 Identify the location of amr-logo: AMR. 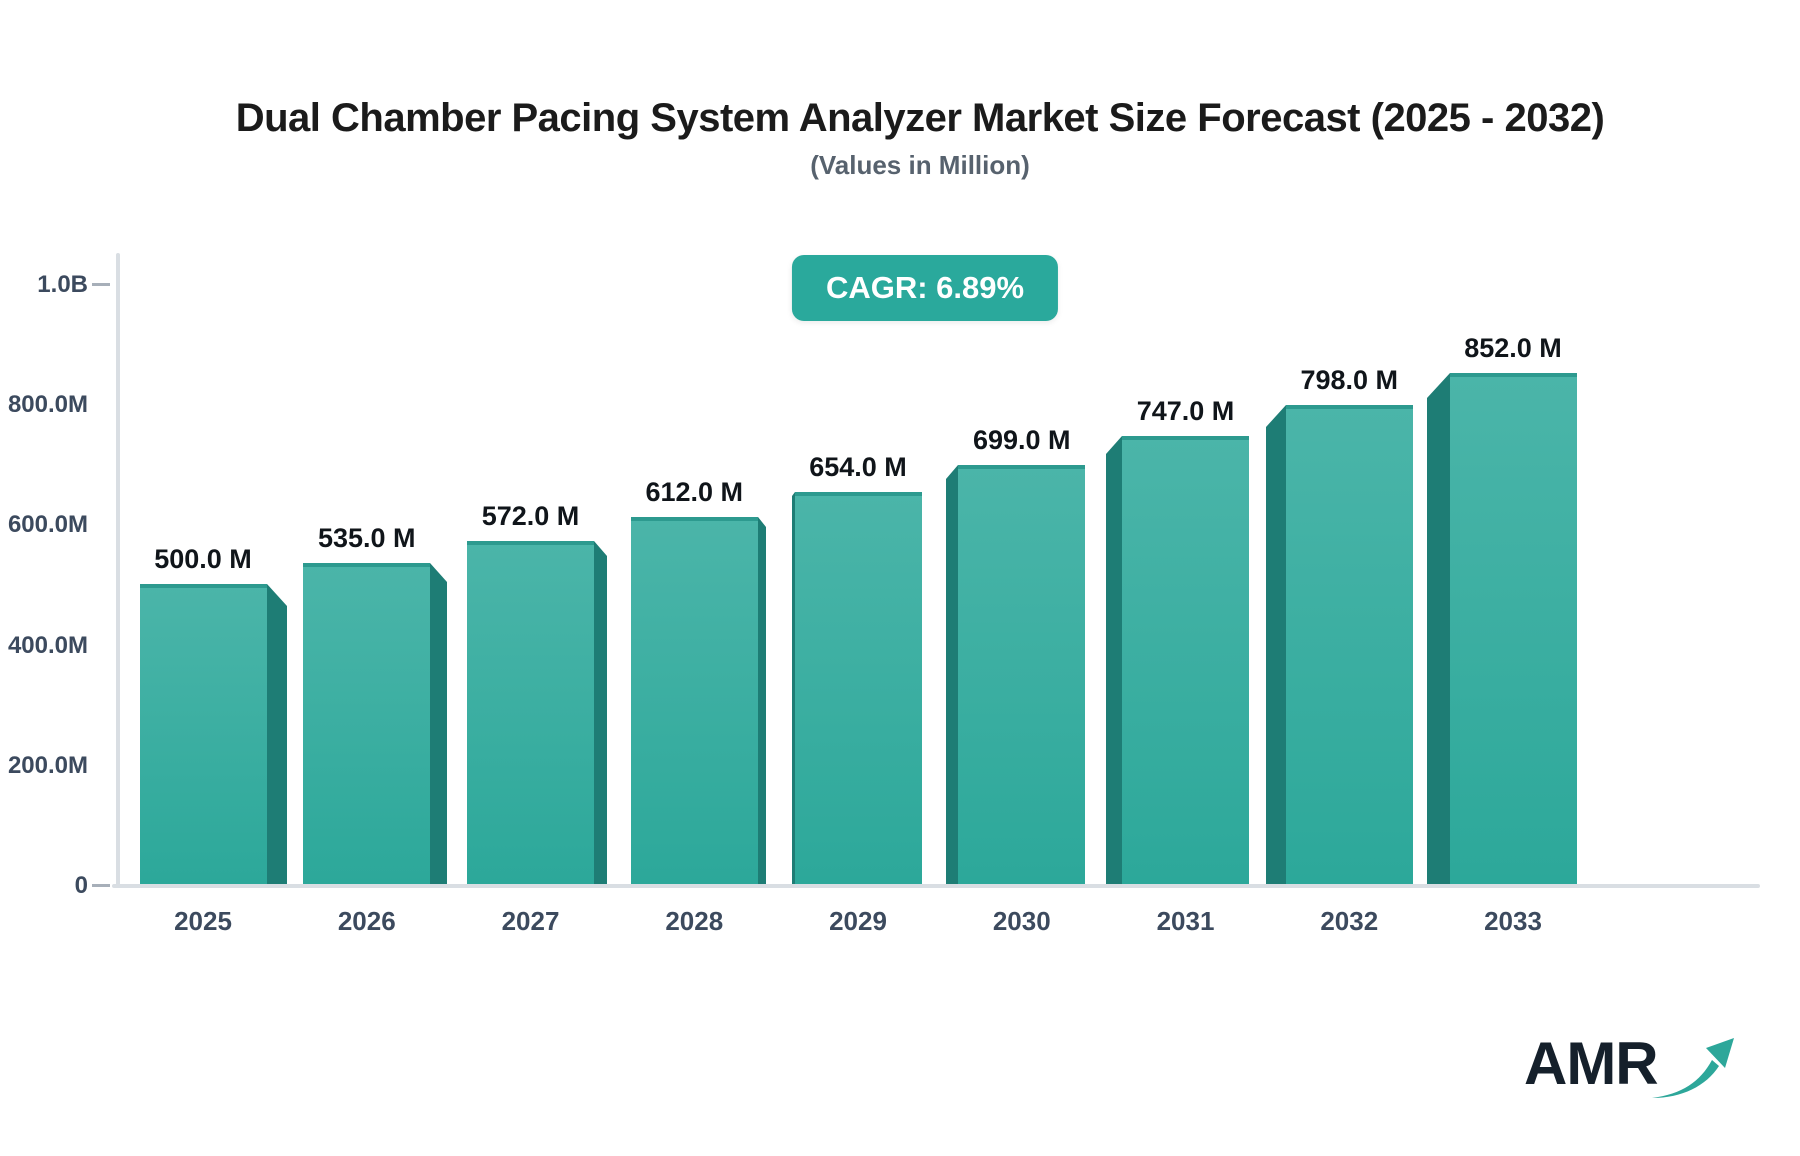
(1630, 1068).